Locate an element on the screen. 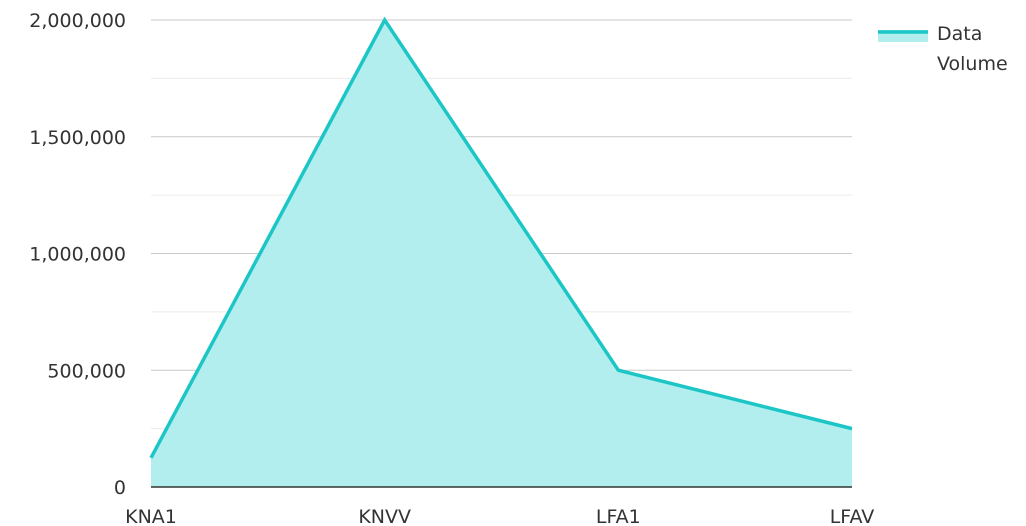 This screenshot has width=1026, height=526. x-tick-label: LFAV is located at coordinates (852, 516).